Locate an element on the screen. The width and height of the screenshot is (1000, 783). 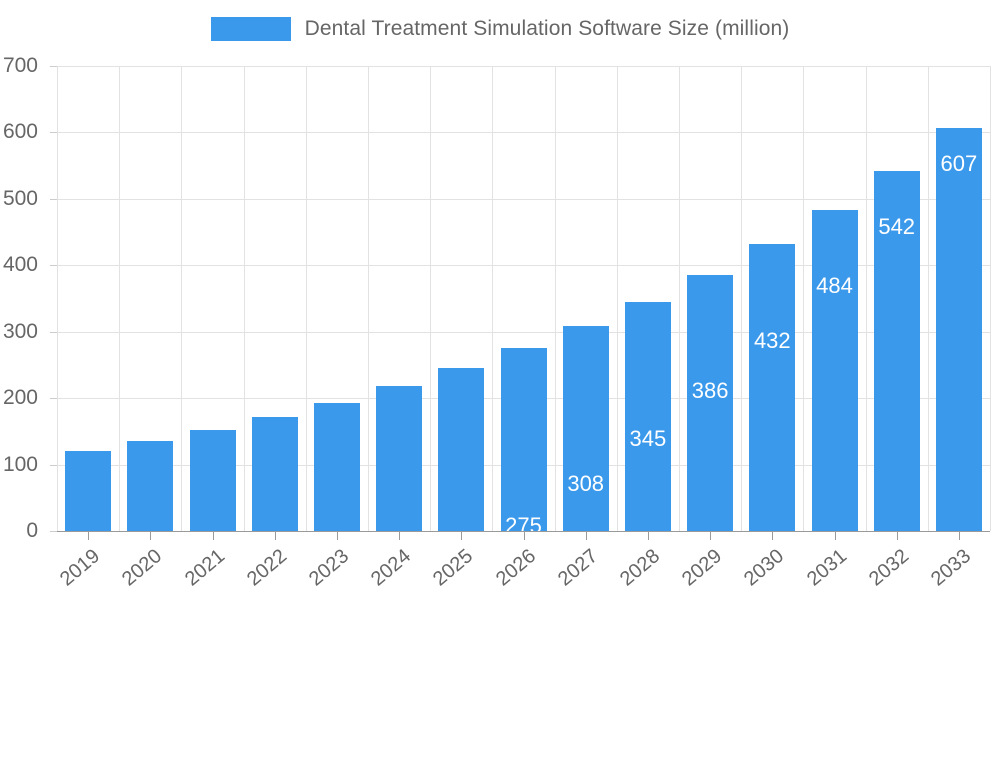
y-axis-tick-label: 500 is located at coordinates (20, 198).